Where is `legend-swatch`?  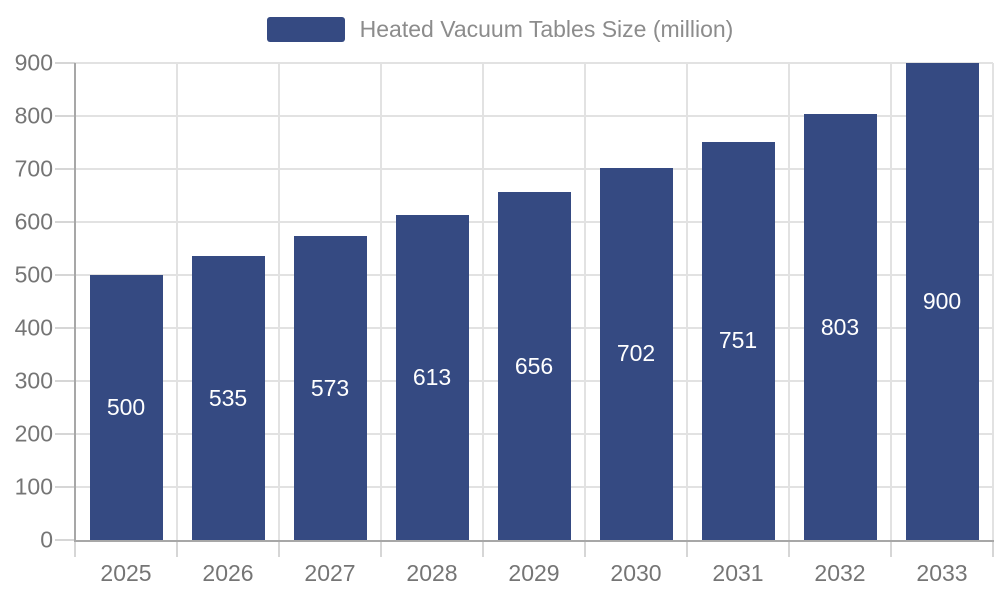
legend-swatch is located at coordinates (305, 29).